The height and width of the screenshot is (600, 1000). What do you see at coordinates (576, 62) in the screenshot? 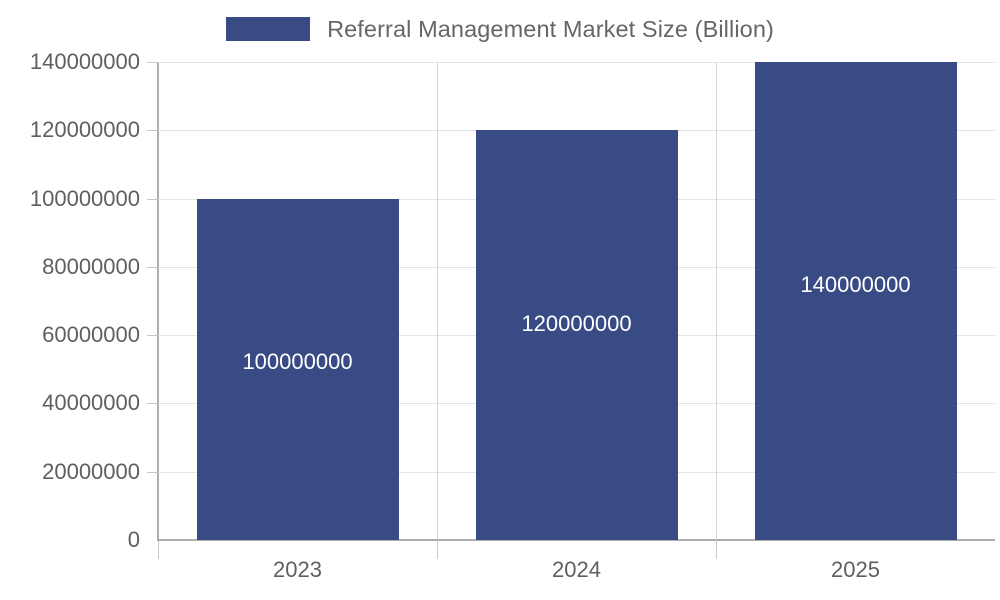
I see `gridline` at bounding box center [576, 62].